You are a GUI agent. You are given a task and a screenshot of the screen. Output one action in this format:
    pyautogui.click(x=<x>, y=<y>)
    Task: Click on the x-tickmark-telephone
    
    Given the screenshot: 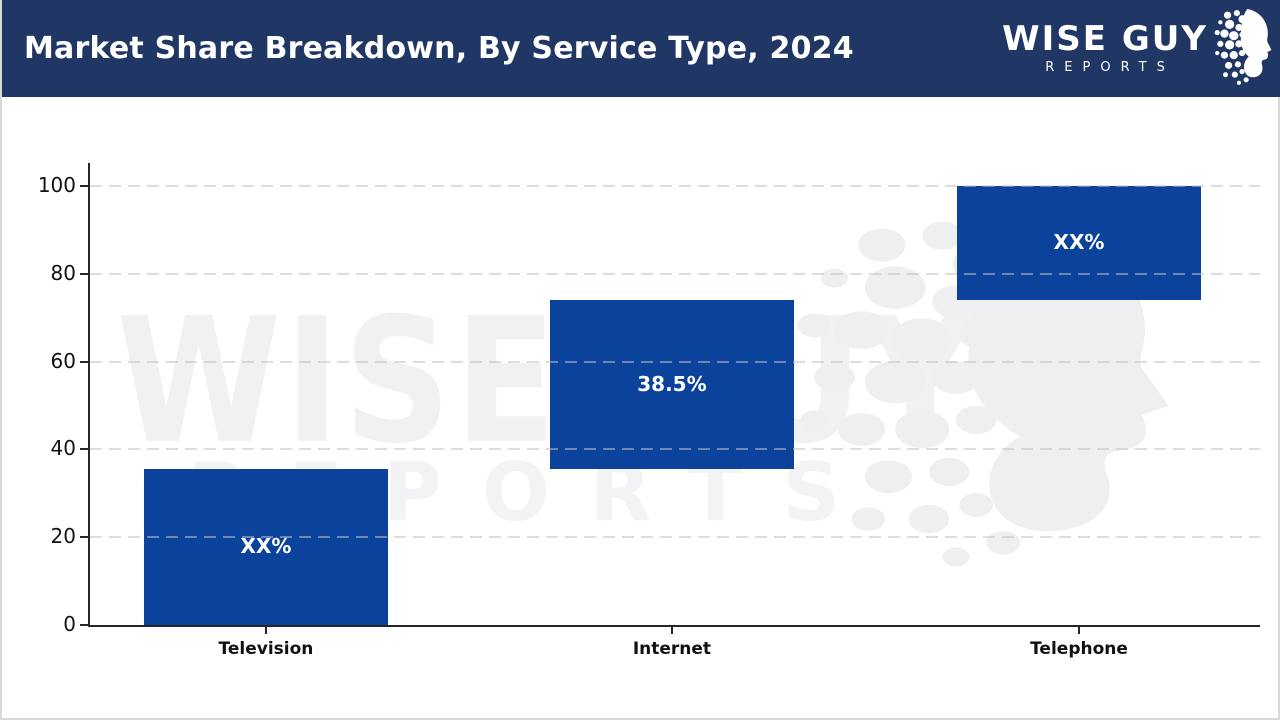 What is the action you would take?
    pyautogui.click(x=1079, y=629)
    